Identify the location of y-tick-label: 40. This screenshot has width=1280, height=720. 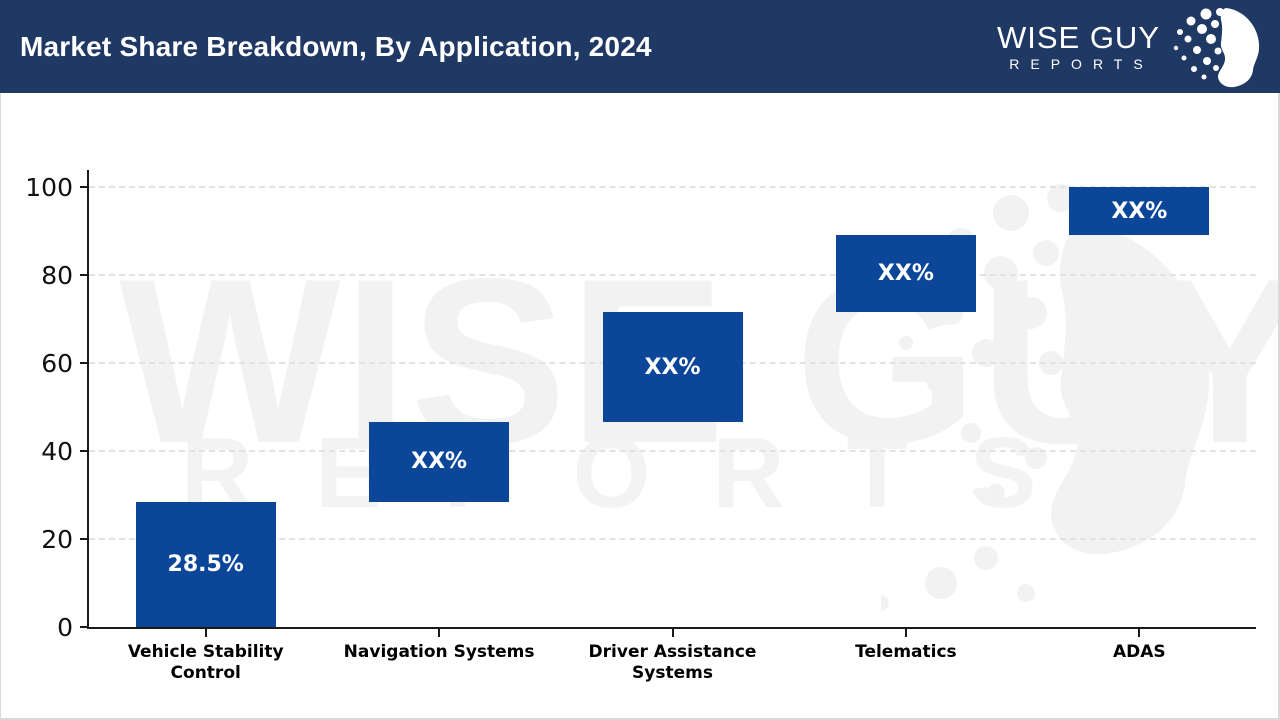
(57, 451).